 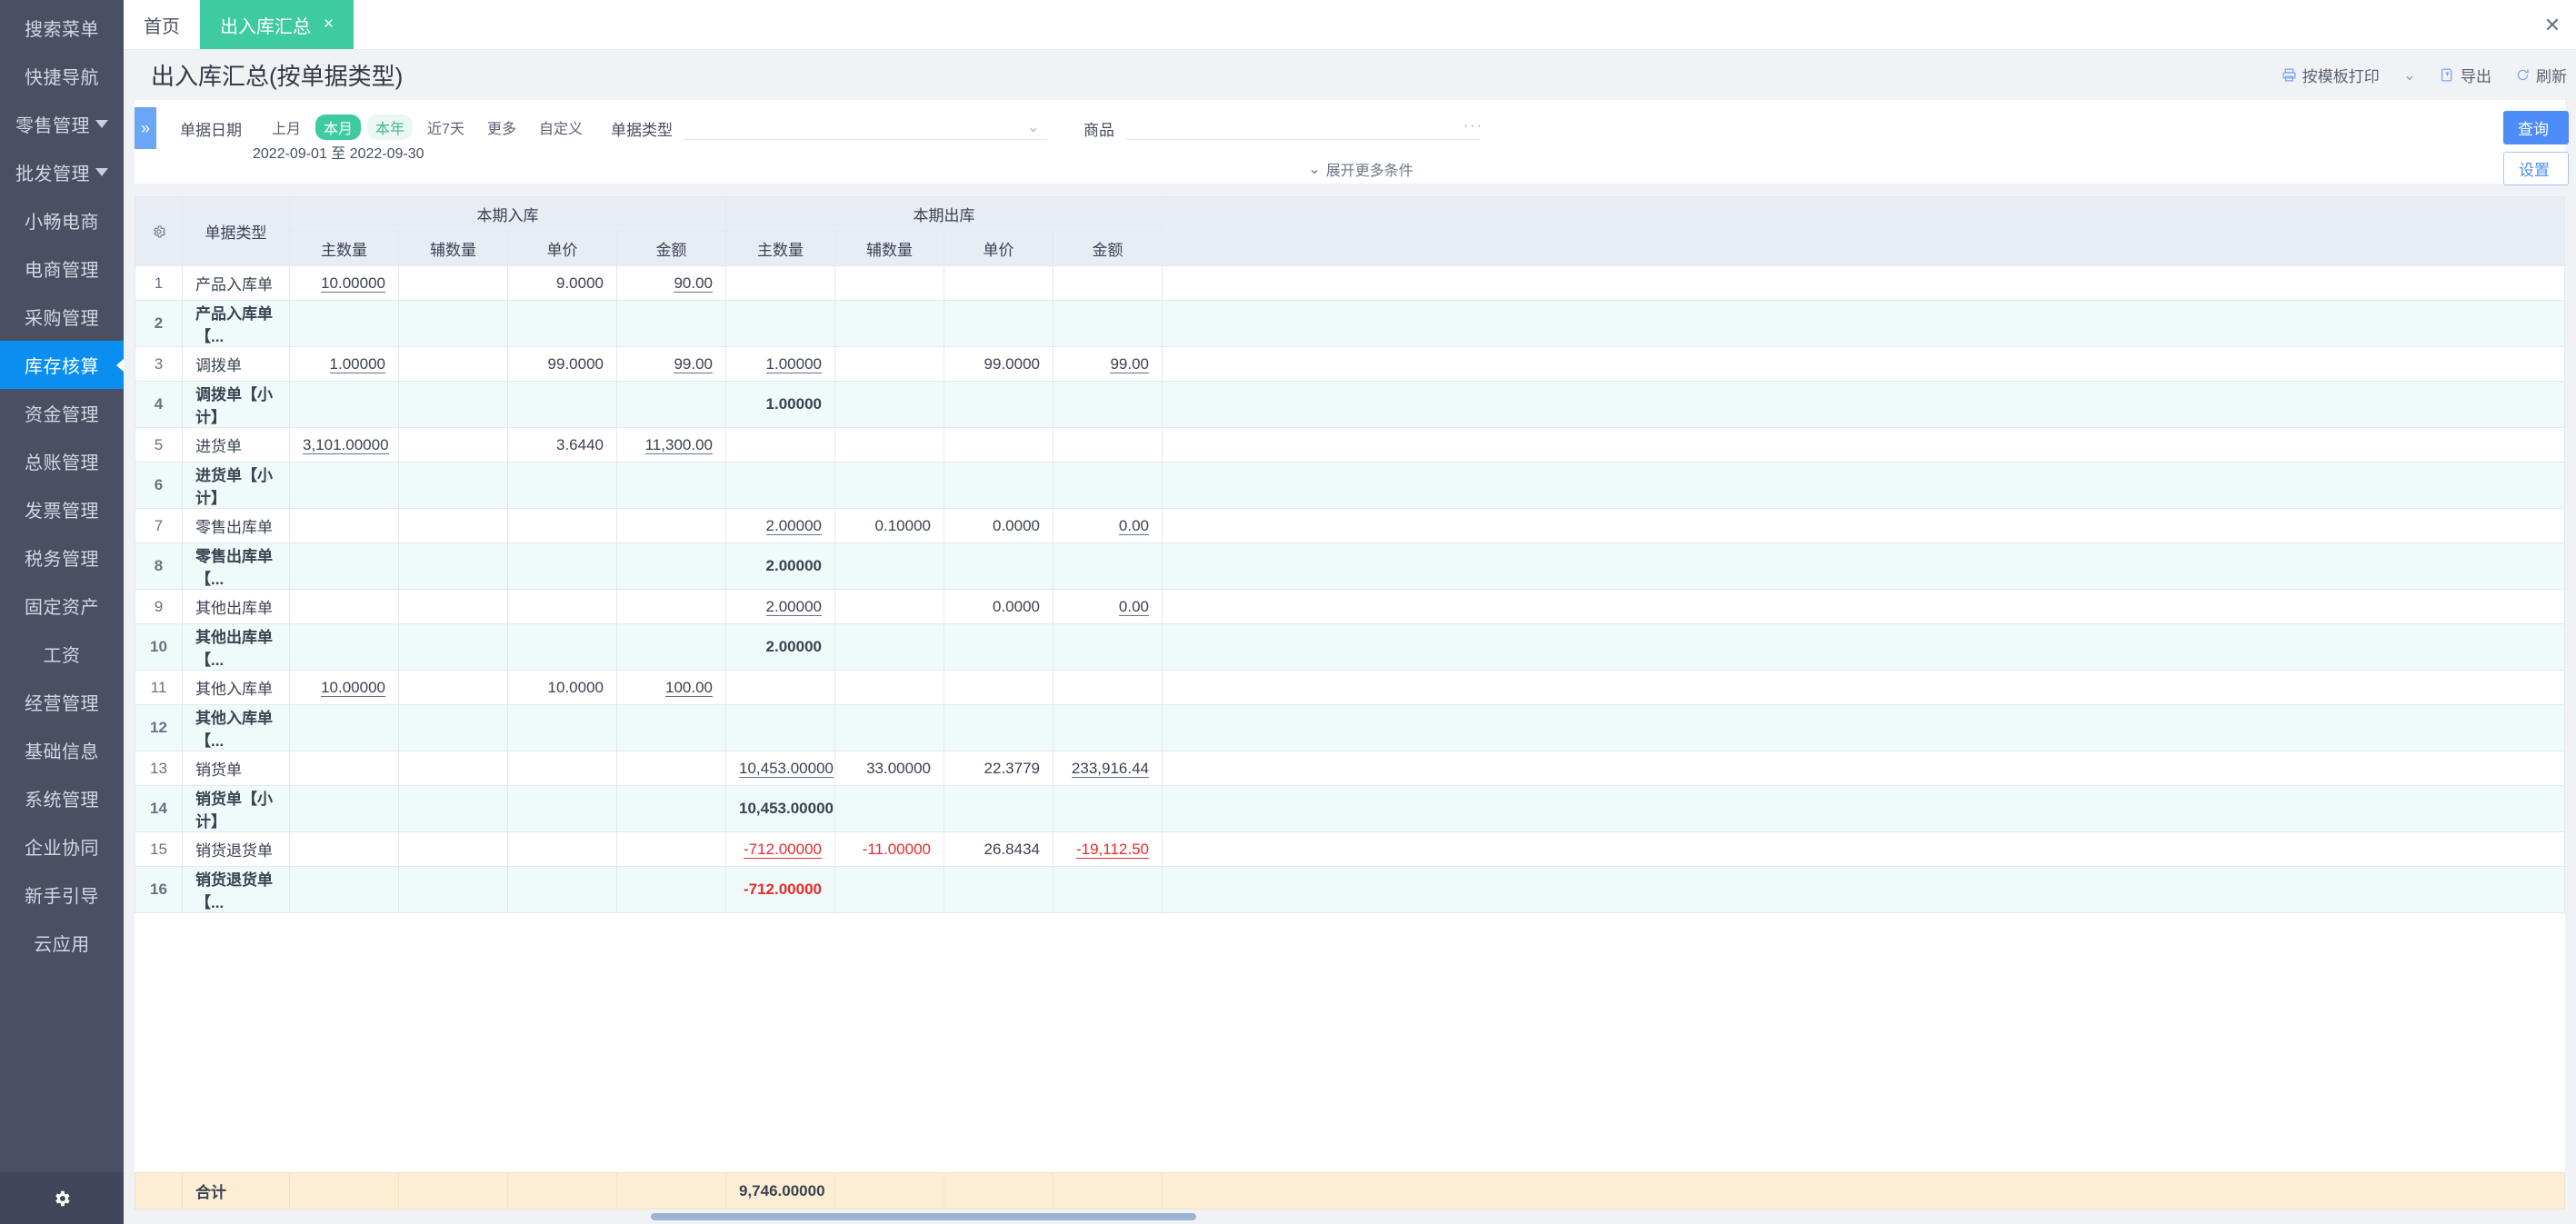 What do you see at coordinates (62, 172) in the screenshot?
I see `sidebar-item-3: 批发管理` at bounding box center [62, 172].